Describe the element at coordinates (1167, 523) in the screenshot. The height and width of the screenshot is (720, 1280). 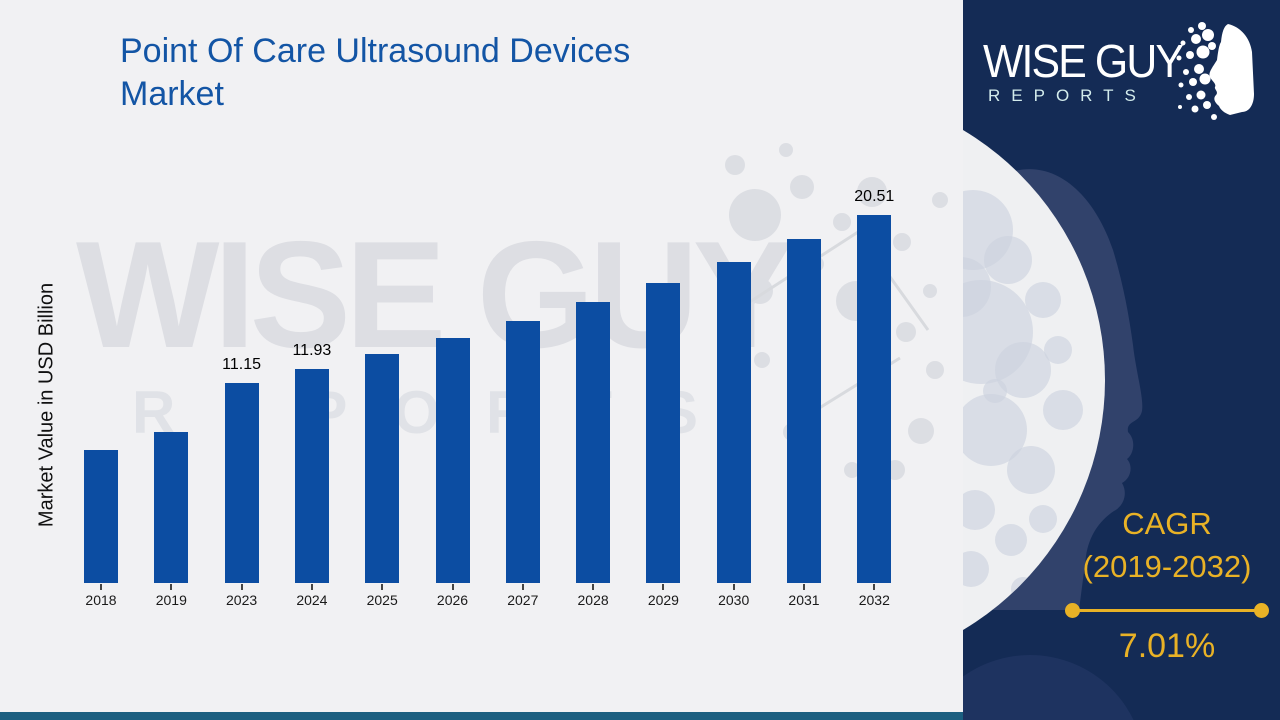
I see `cagr-label: CAGR` at that location.